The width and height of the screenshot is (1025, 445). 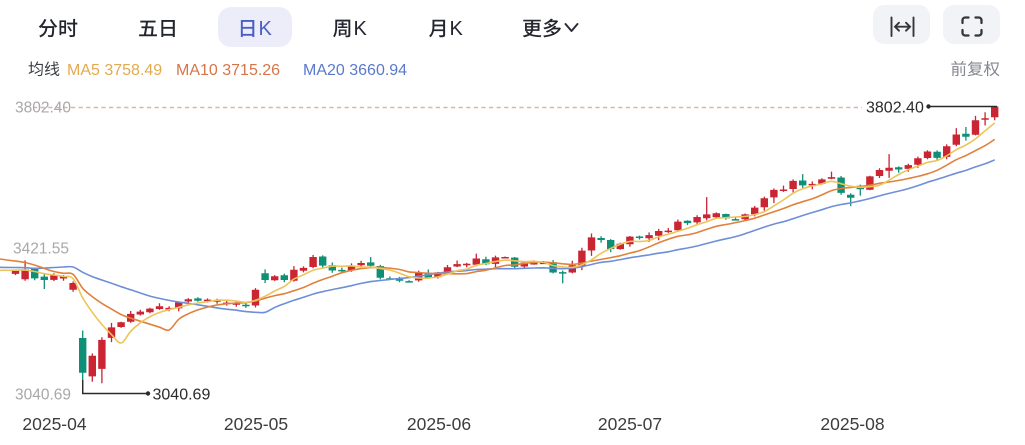 I want to click on svg-text: 2025-07, so click(x=630, y=424).